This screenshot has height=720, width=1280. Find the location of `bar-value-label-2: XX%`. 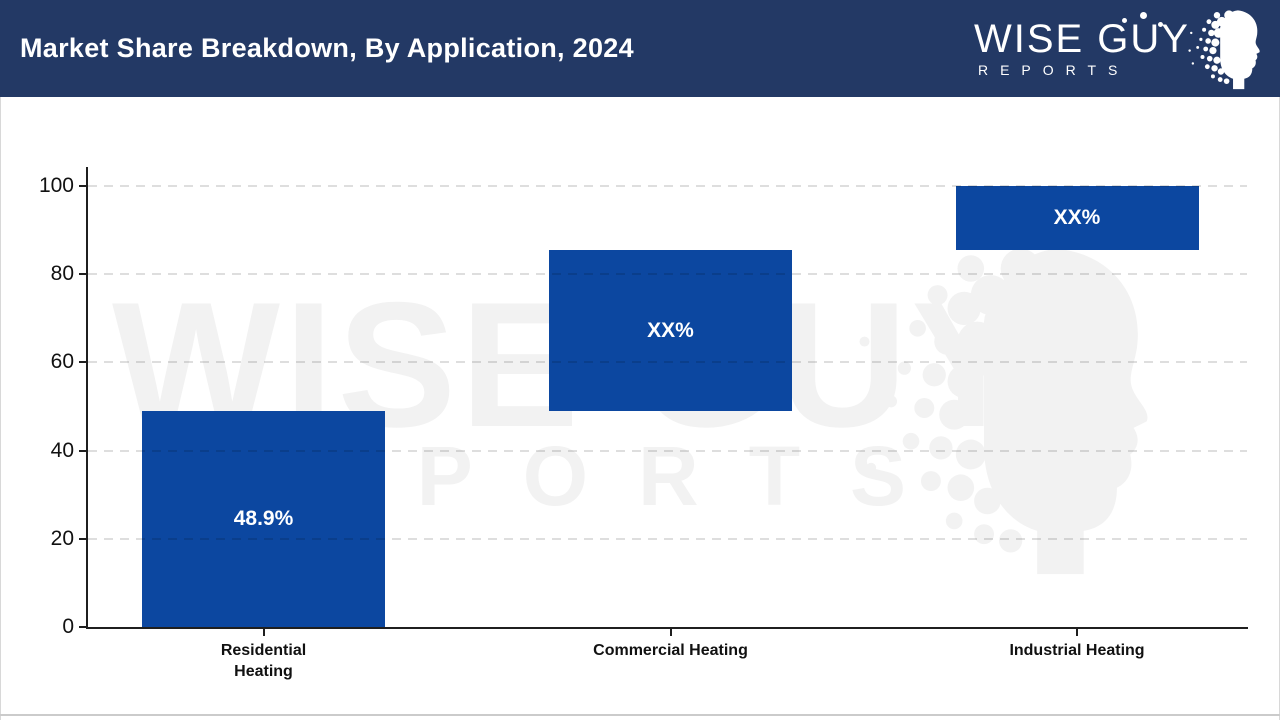

bar-value-label-2: XX% is located at coordinates (1077, 217).